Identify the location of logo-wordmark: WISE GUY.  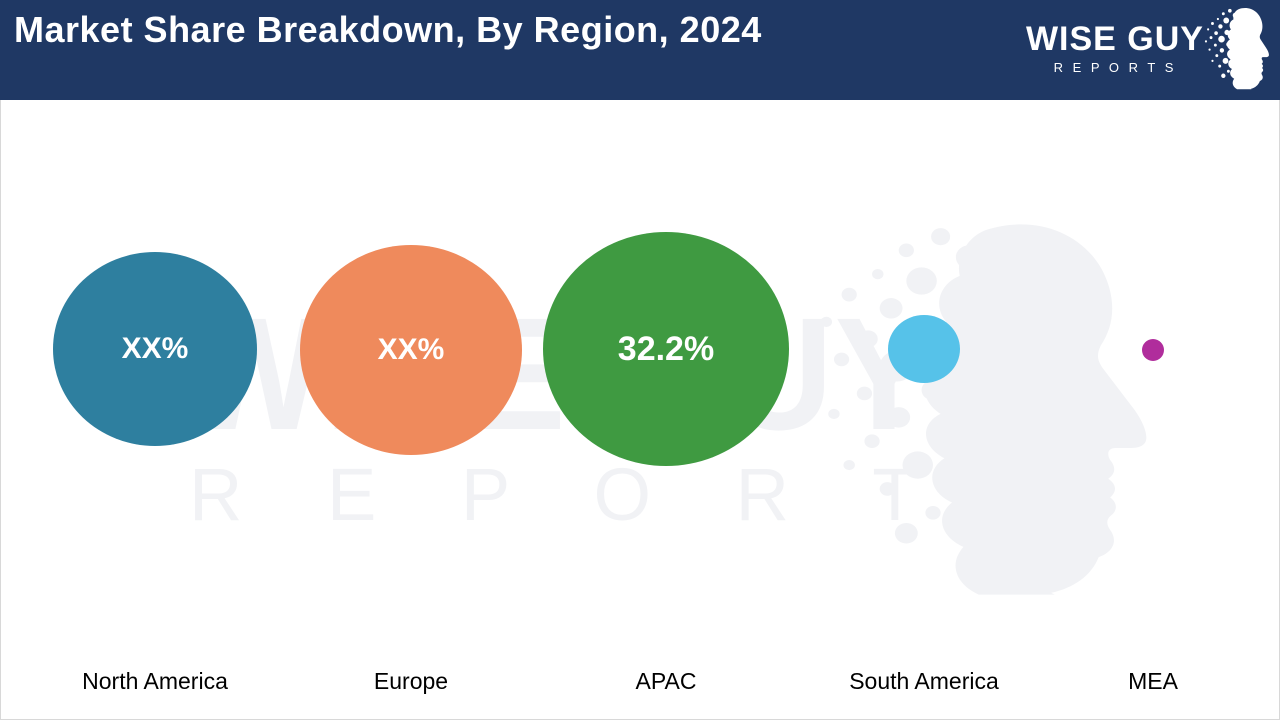
(1114, 38).